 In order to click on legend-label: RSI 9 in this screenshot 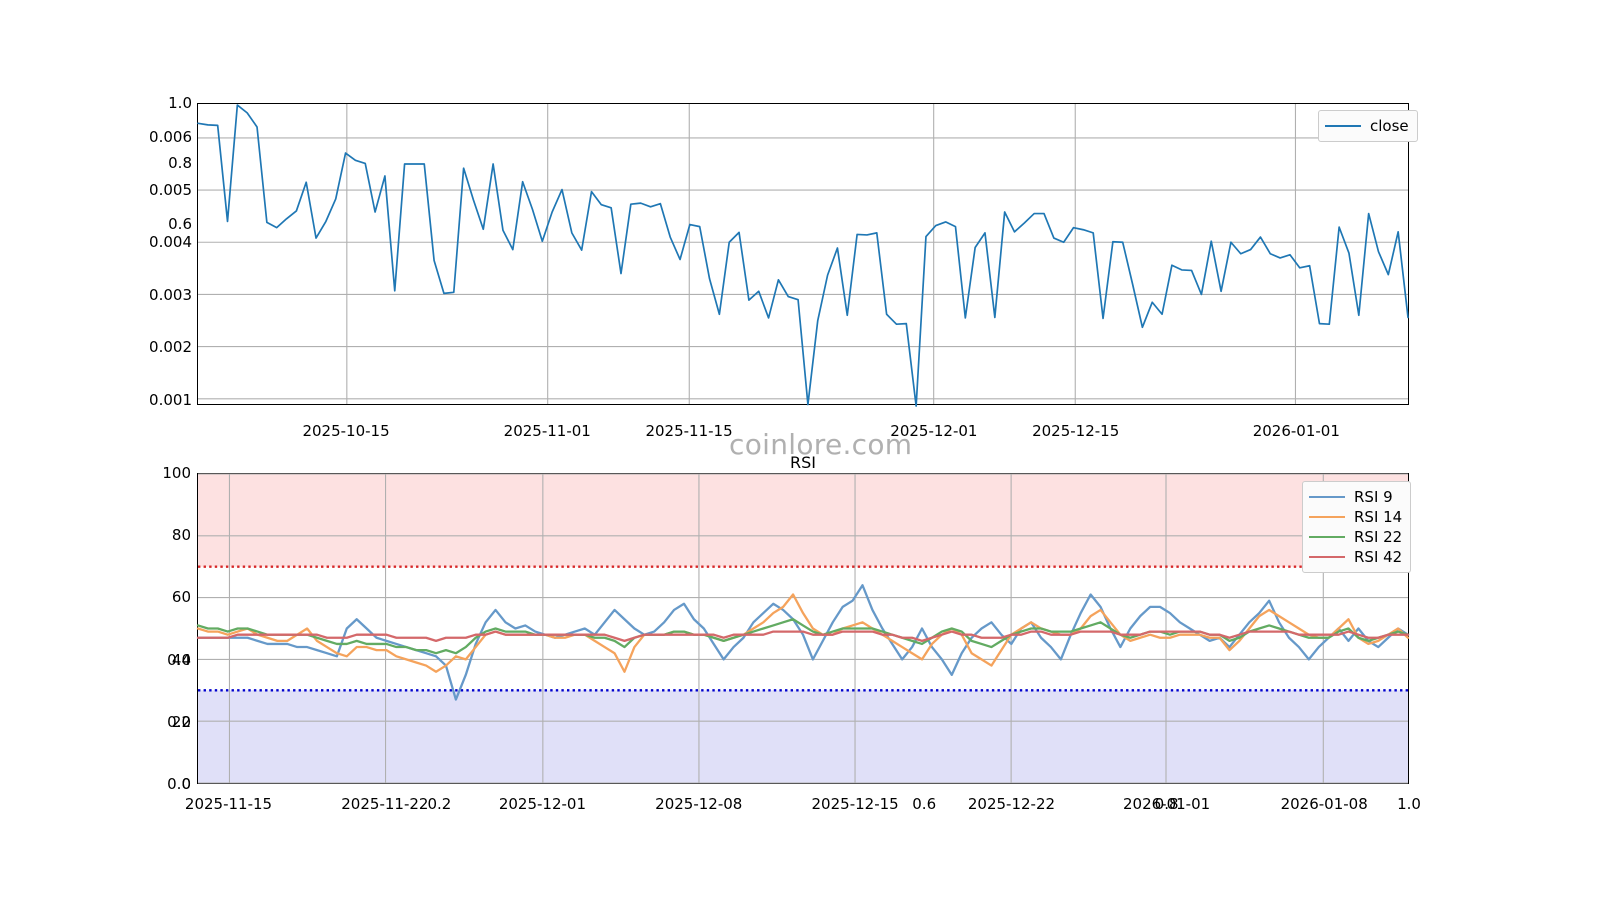, I will do `click(1373, 497)`.